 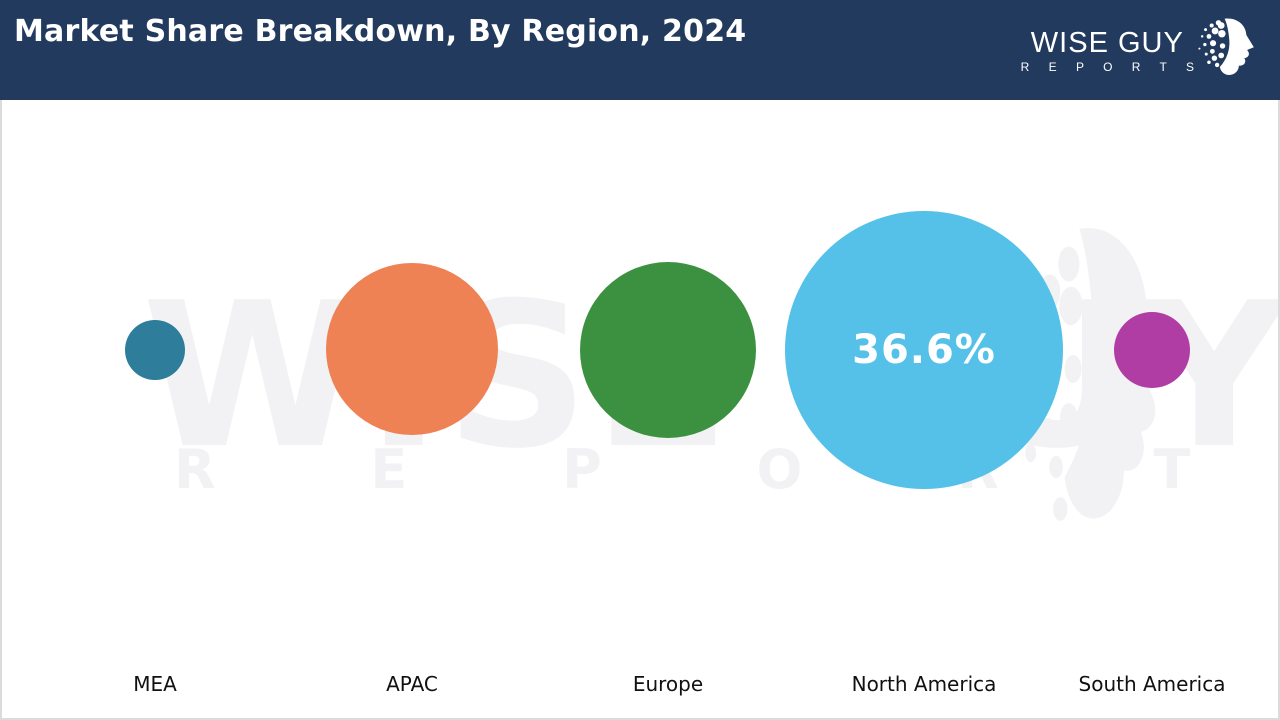 What do you see at coordinates (1111, 66) in the screenshot?
I see `logo-reports-text: R E P O R T S` at bounding box center [1111, 66].